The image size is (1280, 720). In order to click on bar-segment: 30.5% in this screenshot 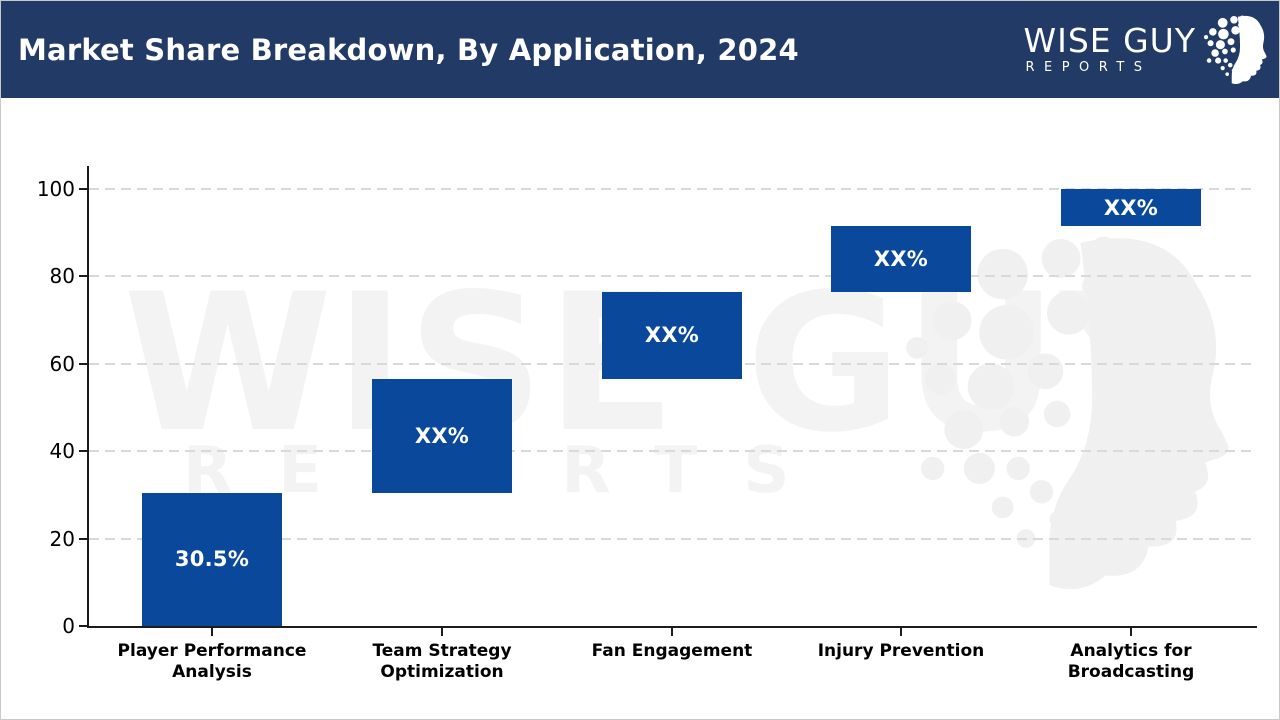, I will do `click(212, 559)`.